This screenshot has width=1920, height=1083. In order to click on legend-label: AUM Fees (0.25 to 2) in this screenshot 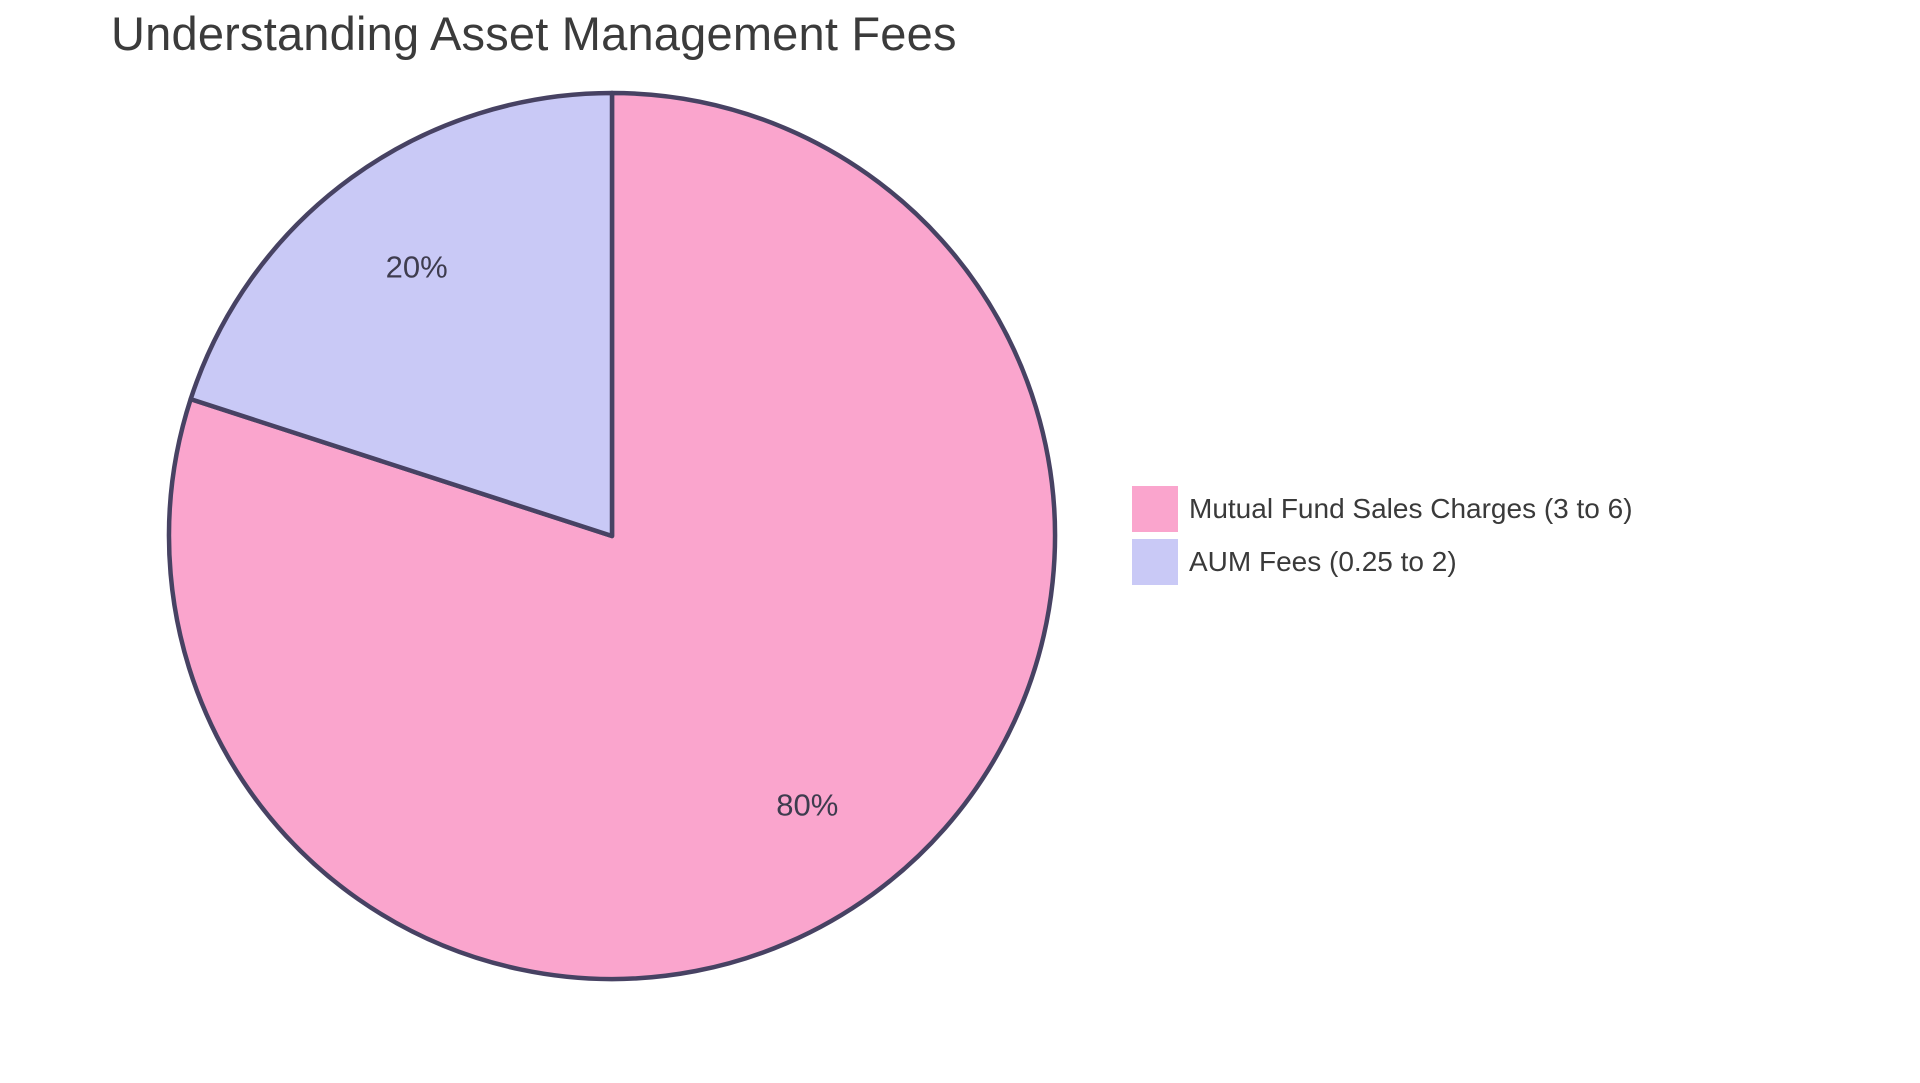, I will do `click(1323, 561)`.